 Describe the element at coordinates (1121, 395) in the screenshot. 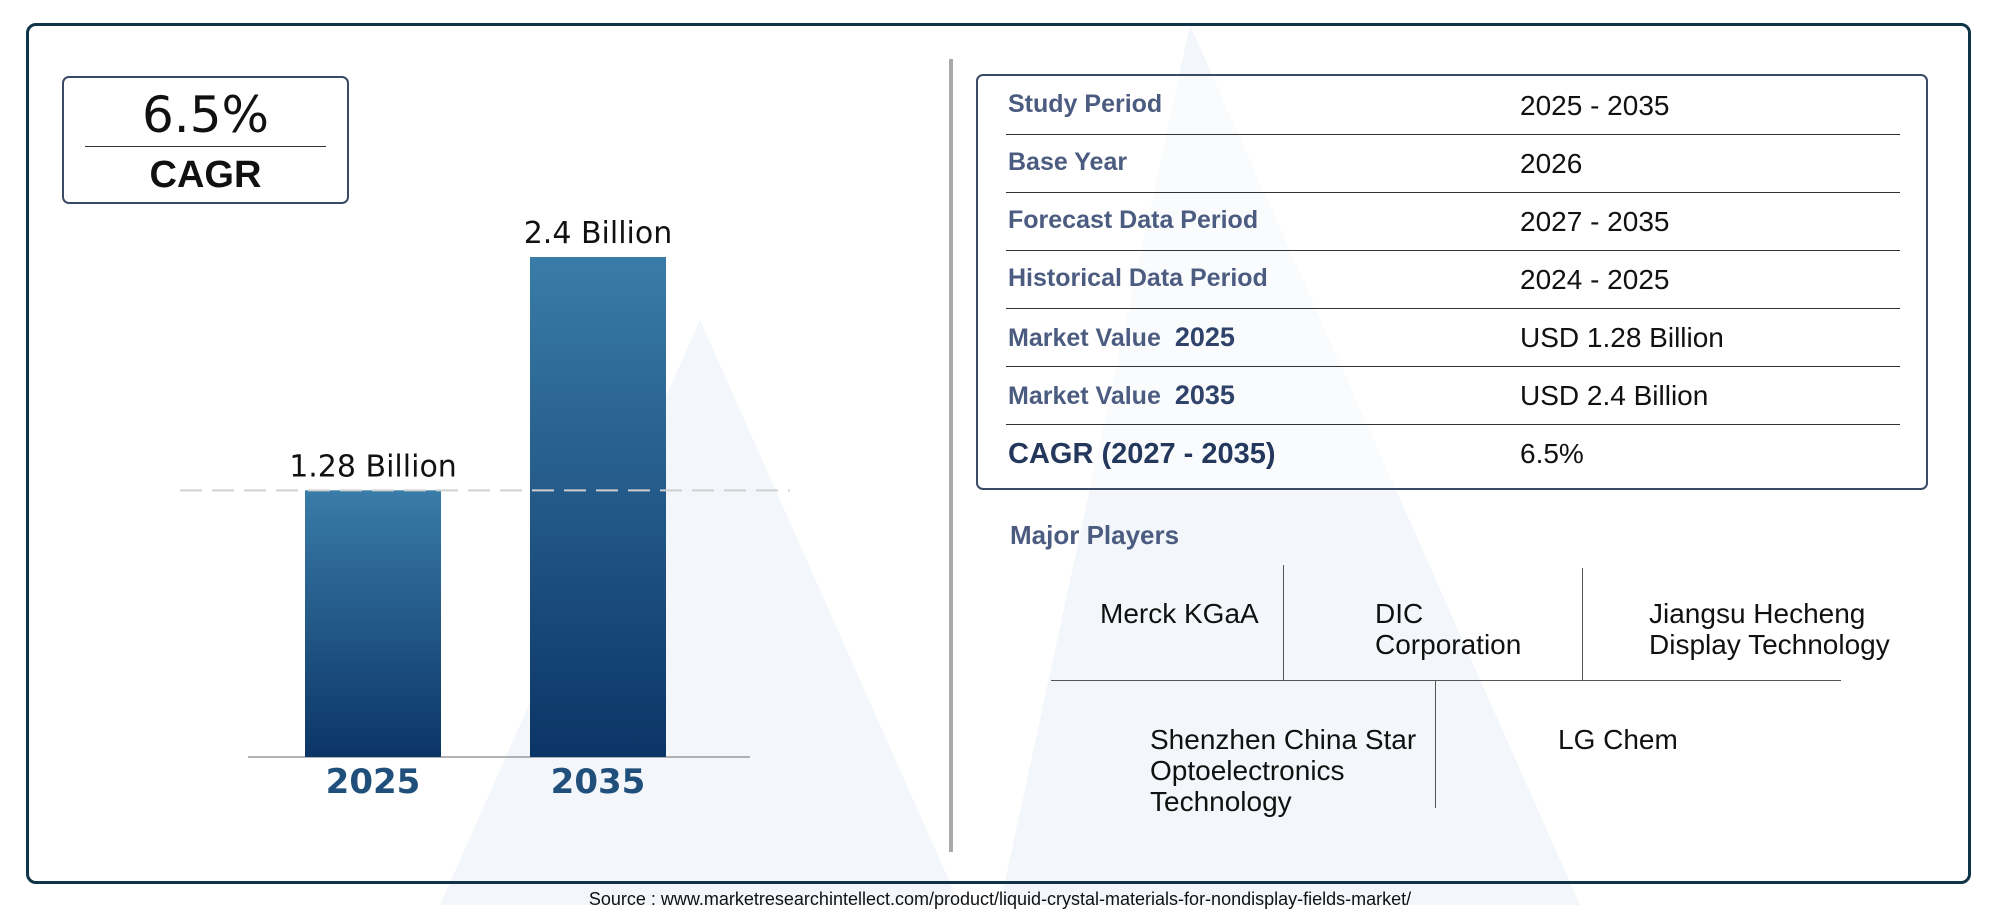

I see `row-key: Market Value 2035` at that location.